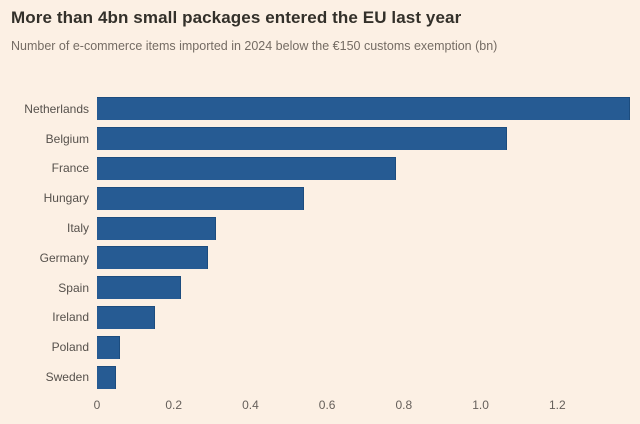 The width and height of the screenshot is (640, 424). What do you see at coordinates (70, 168) in the screenshot?
I see `category-label: France` at bounding box center [70, 168].